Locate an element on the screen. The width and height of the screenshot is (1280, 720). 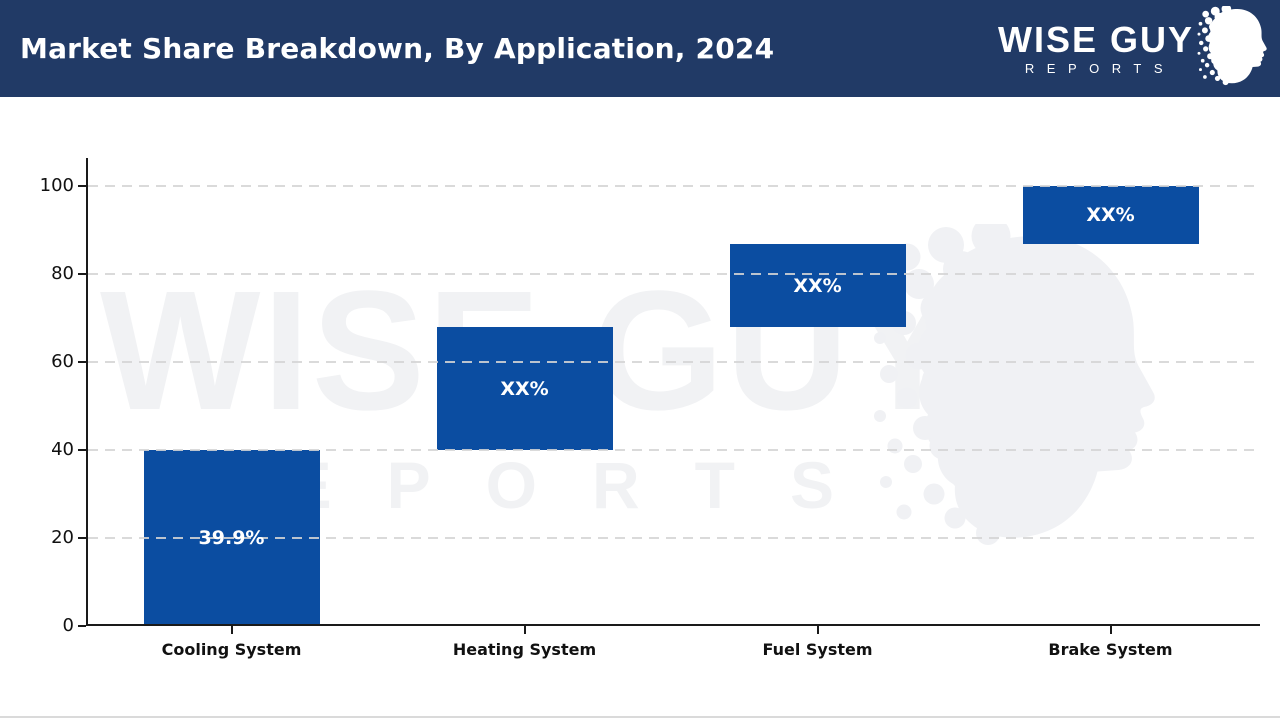
brand-logo: WISE GUY REPORTS is located at coordinates (1134, 48).